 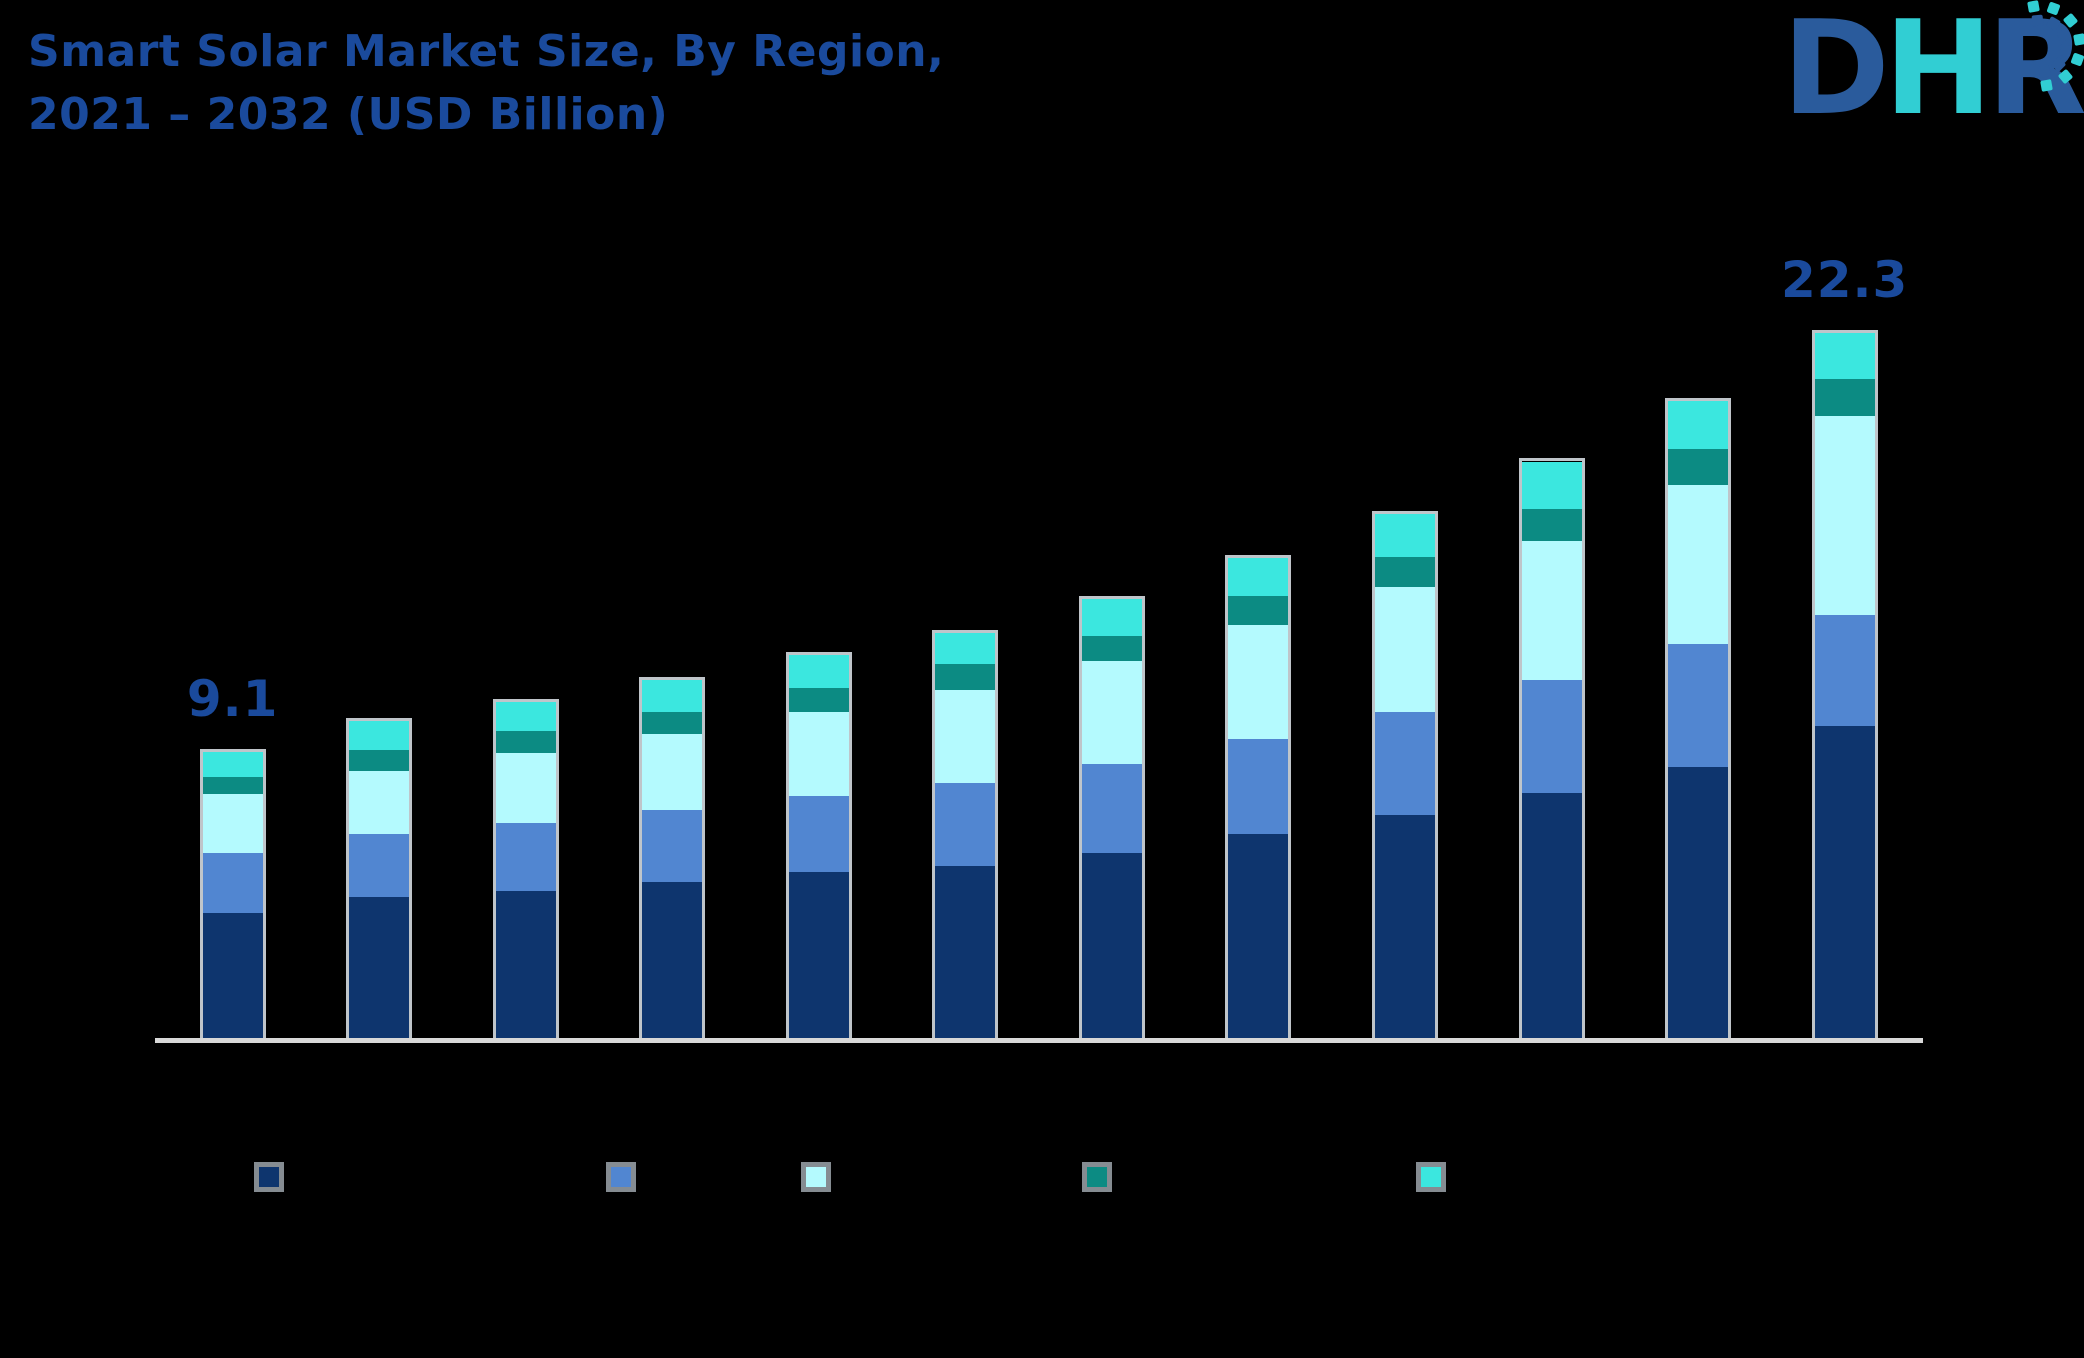 What do you see at coordinates (1042, 1179) in the screenshot?
I see `legend` at bounding box center [1042, 1179].